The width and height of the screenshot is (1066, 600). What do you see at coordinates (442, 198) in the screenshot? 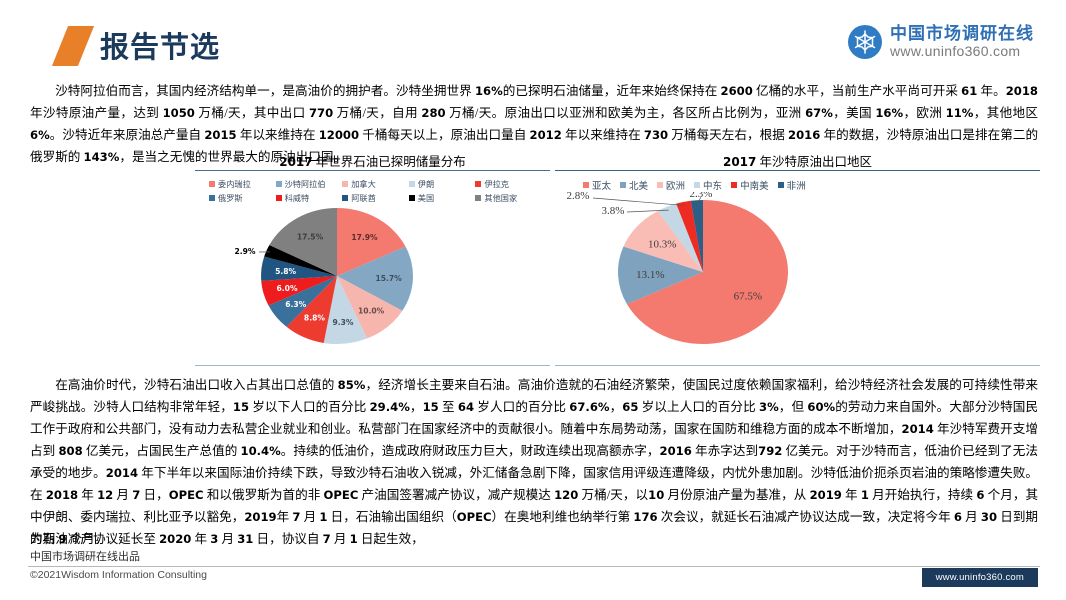
I see `legend-item: 美国` at bounding box center [442, 198].